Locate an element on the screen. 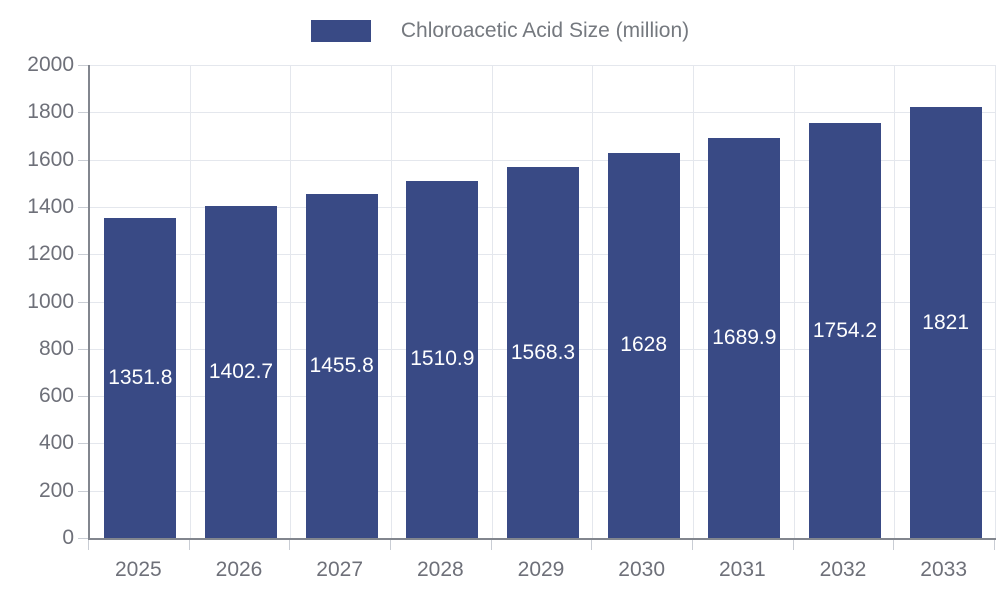  legend: Chloroacetic Acid Size (million) is located at coordinates (500, 31).